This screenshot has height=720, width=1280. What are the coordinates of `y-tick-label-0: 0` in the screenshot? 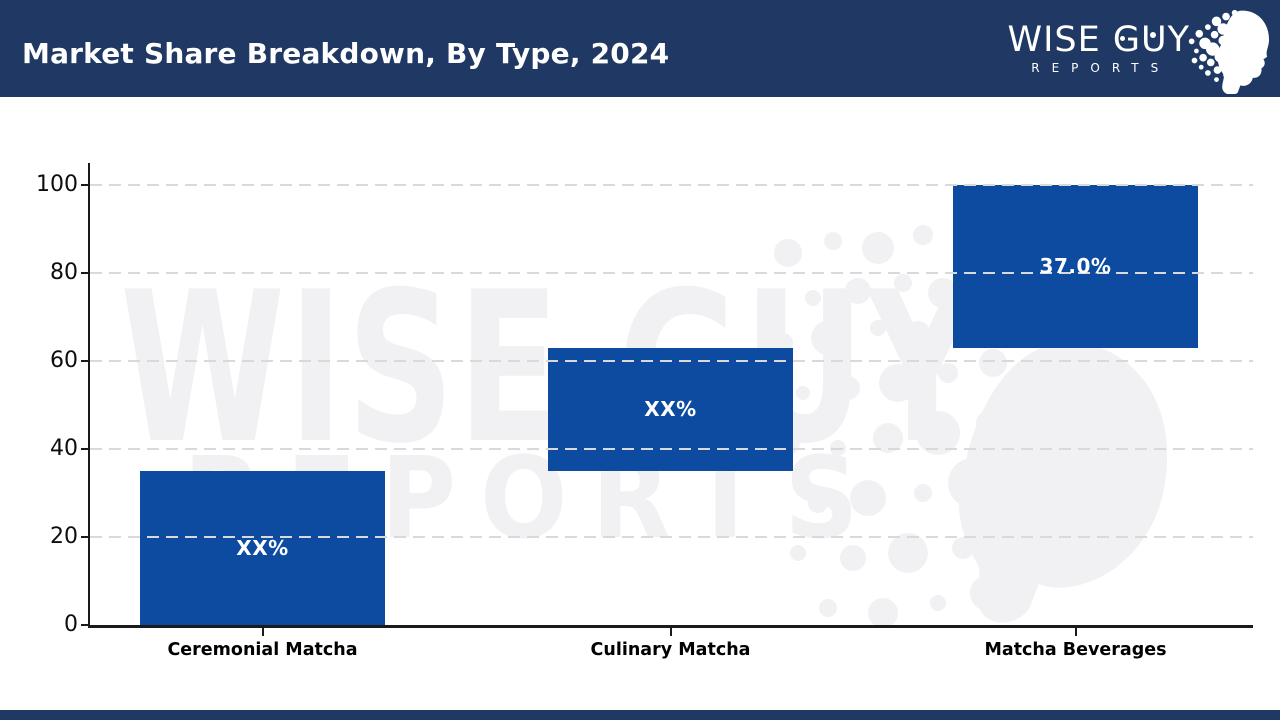 It's located at (71, 624).